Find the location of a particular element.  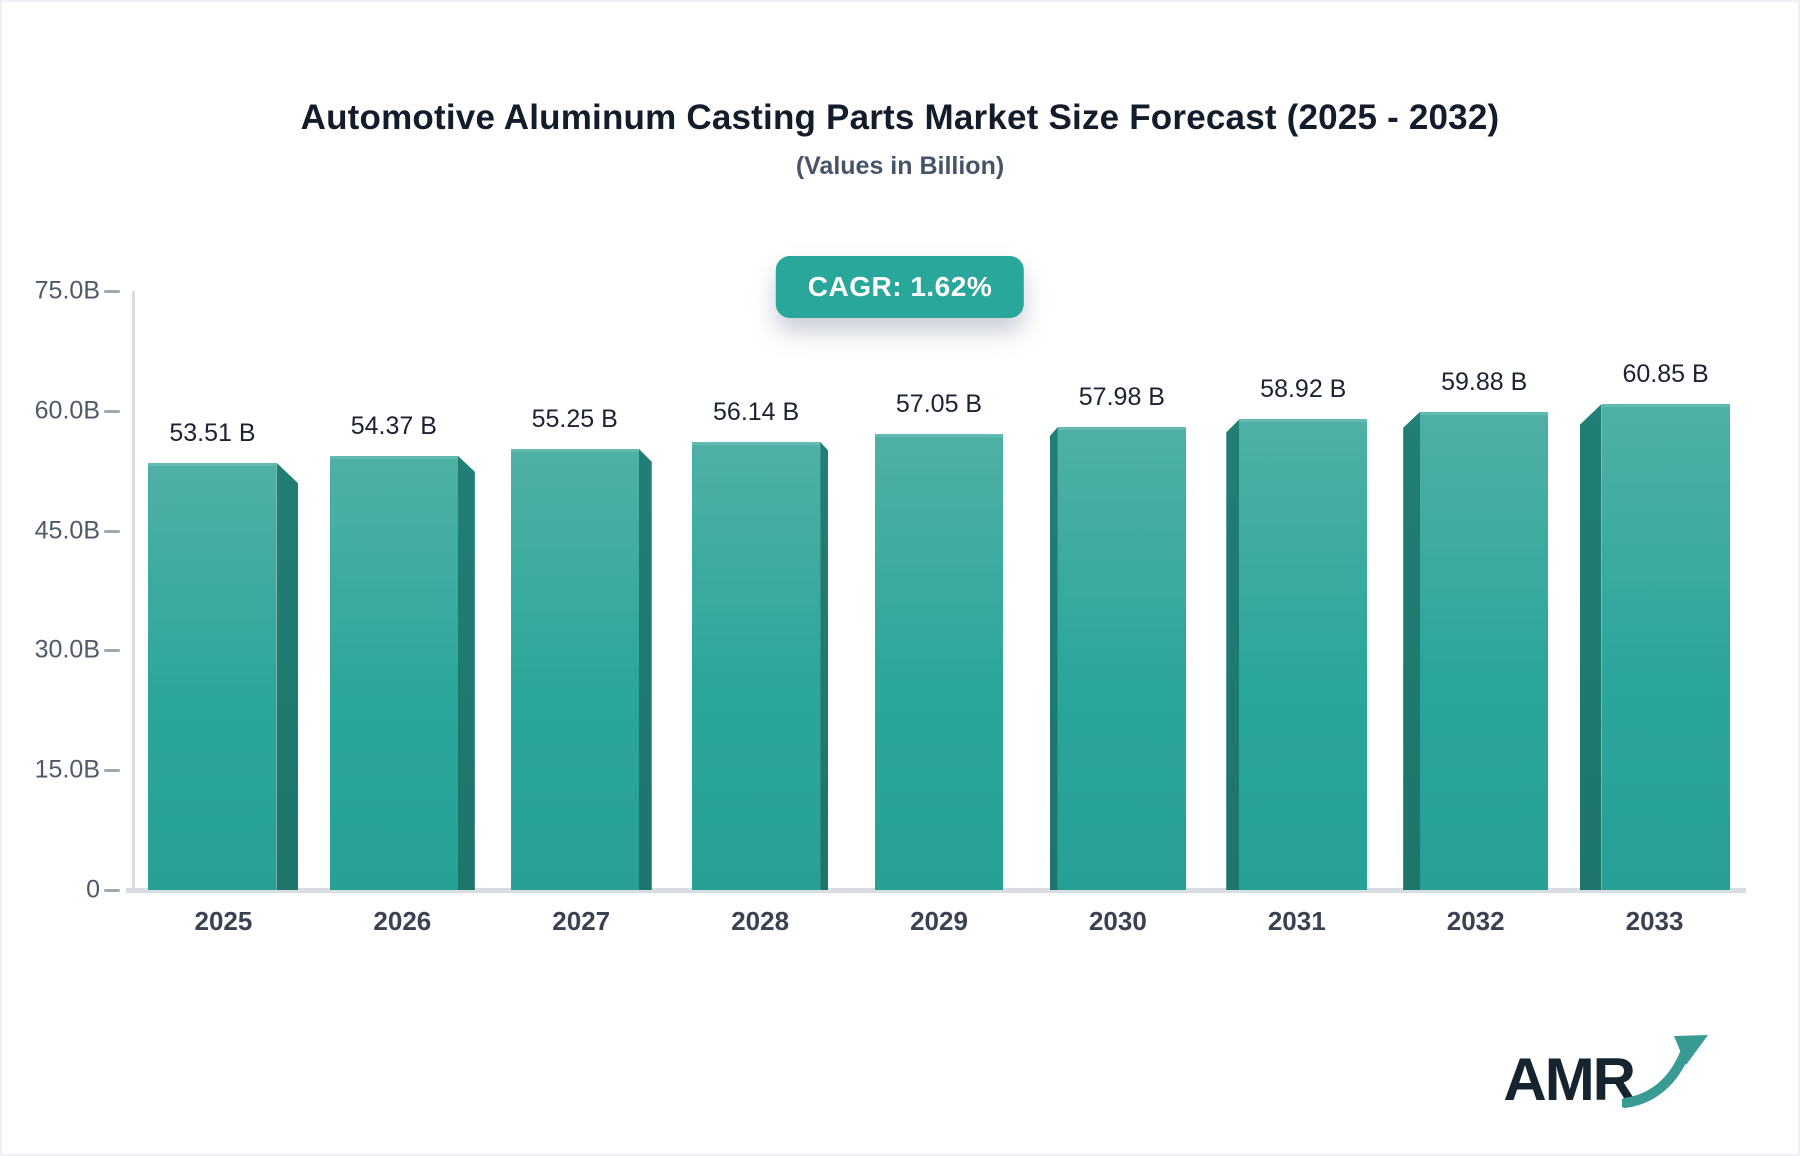

bar-value-label: 55.25 B is located at coordinates (574, 418).